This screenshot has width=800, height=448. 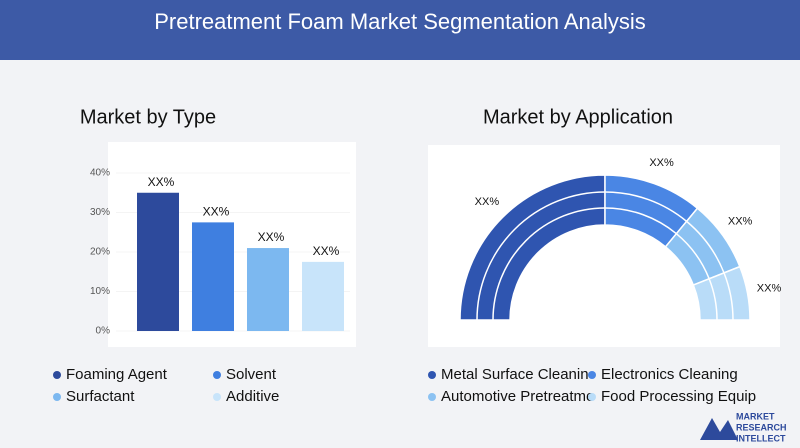 I want to click on y-tick-label: 40%, so click(x=100, y=173).